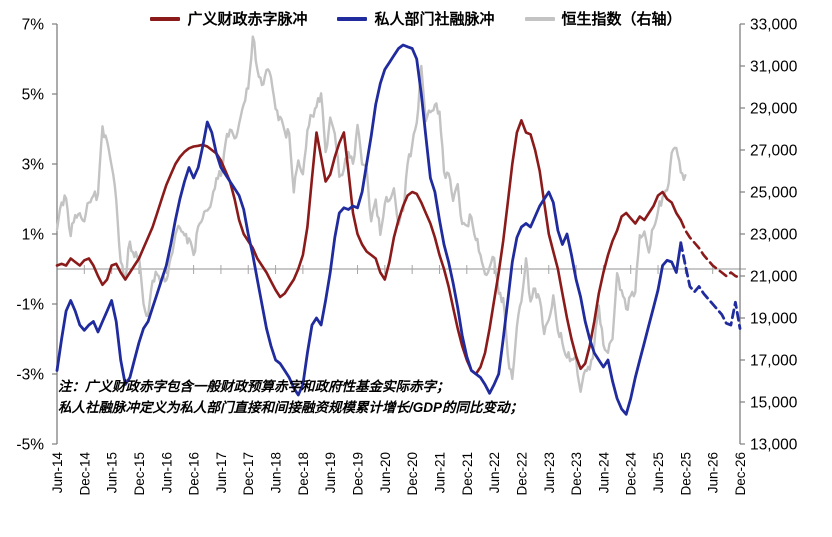  What do you see at coordinates (276, 472) in the screenshot?
I see `x-axis-tick-label: Jun-18` at bounding box center [276, 472].